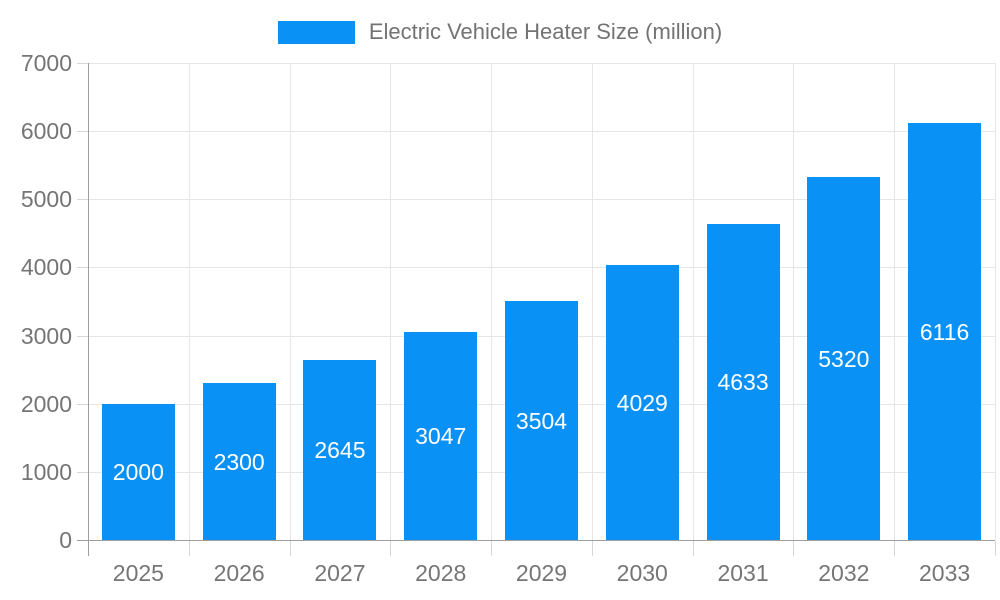 The height and width of the screenshot is (600, 1000). What do you see at coordinates (743, 573) in the screenshot?
I see `x-axis-label: 2031` at bounding box center [743, 573].